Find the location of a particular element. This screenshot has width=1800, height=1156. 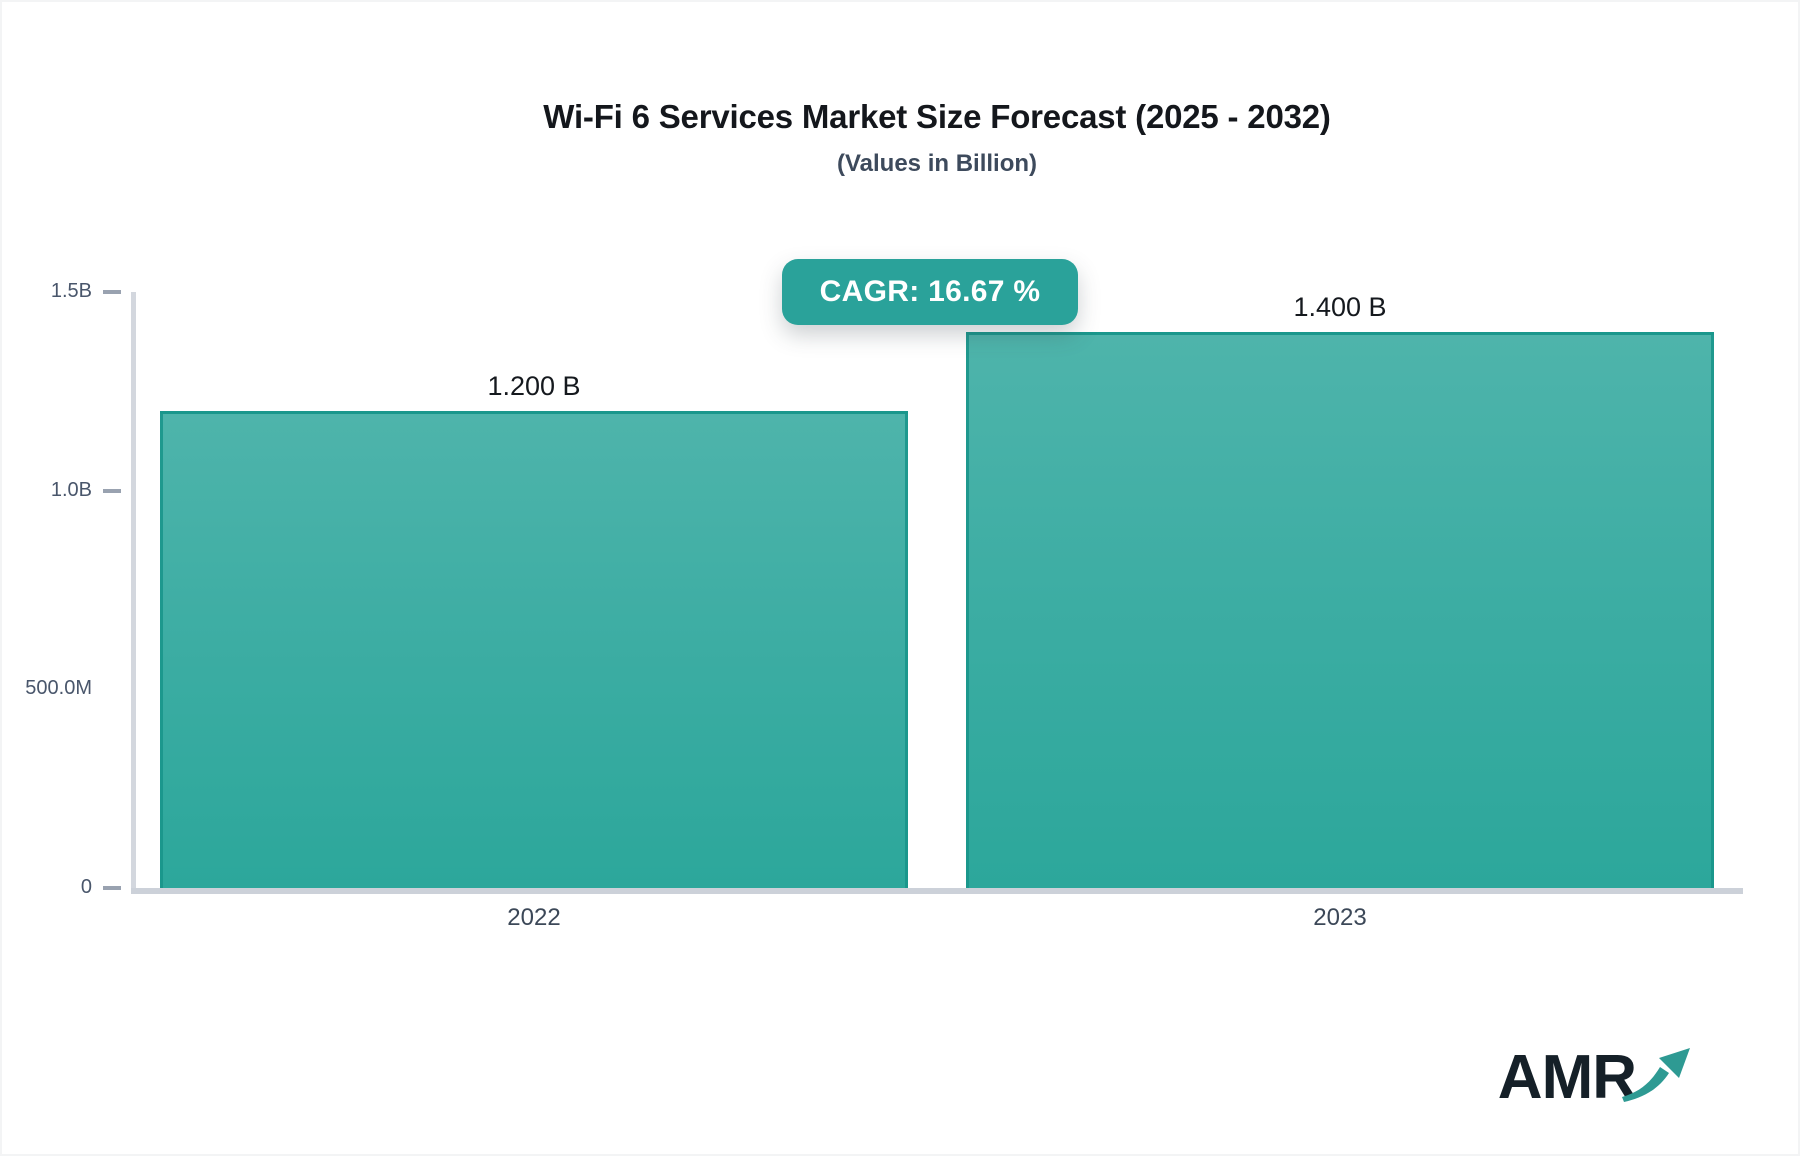

amr-logo-text: AMR is located at coordinates (1567, 1077).